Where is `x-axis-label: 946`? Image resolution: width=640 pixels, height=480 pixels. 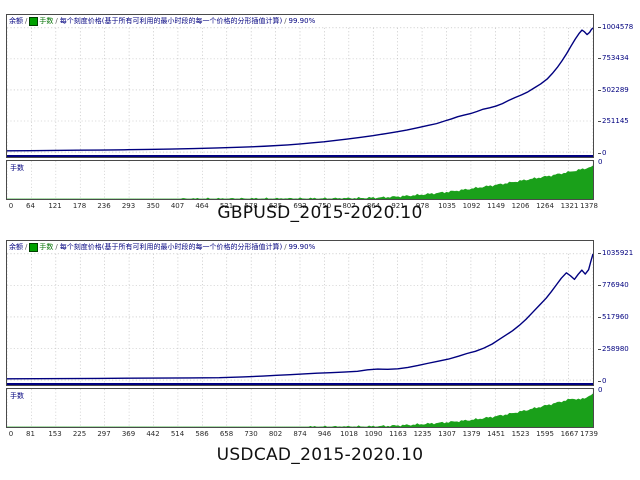
x-axis-label: 946 is located at coordinates (324, 434).